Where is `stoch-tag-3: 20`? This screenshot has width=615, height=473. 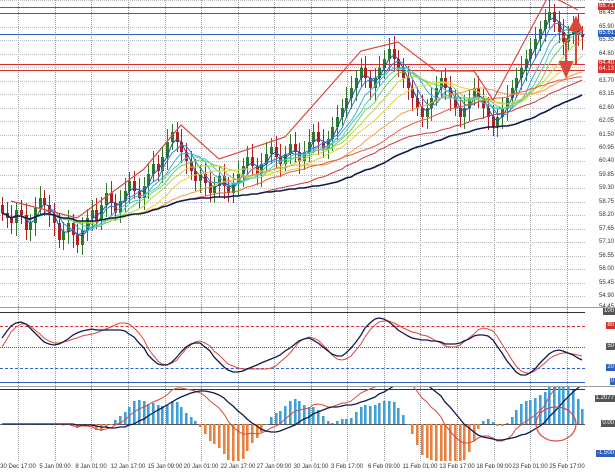 stoch-tag-3: 20 is located at coordinates (610, 367).